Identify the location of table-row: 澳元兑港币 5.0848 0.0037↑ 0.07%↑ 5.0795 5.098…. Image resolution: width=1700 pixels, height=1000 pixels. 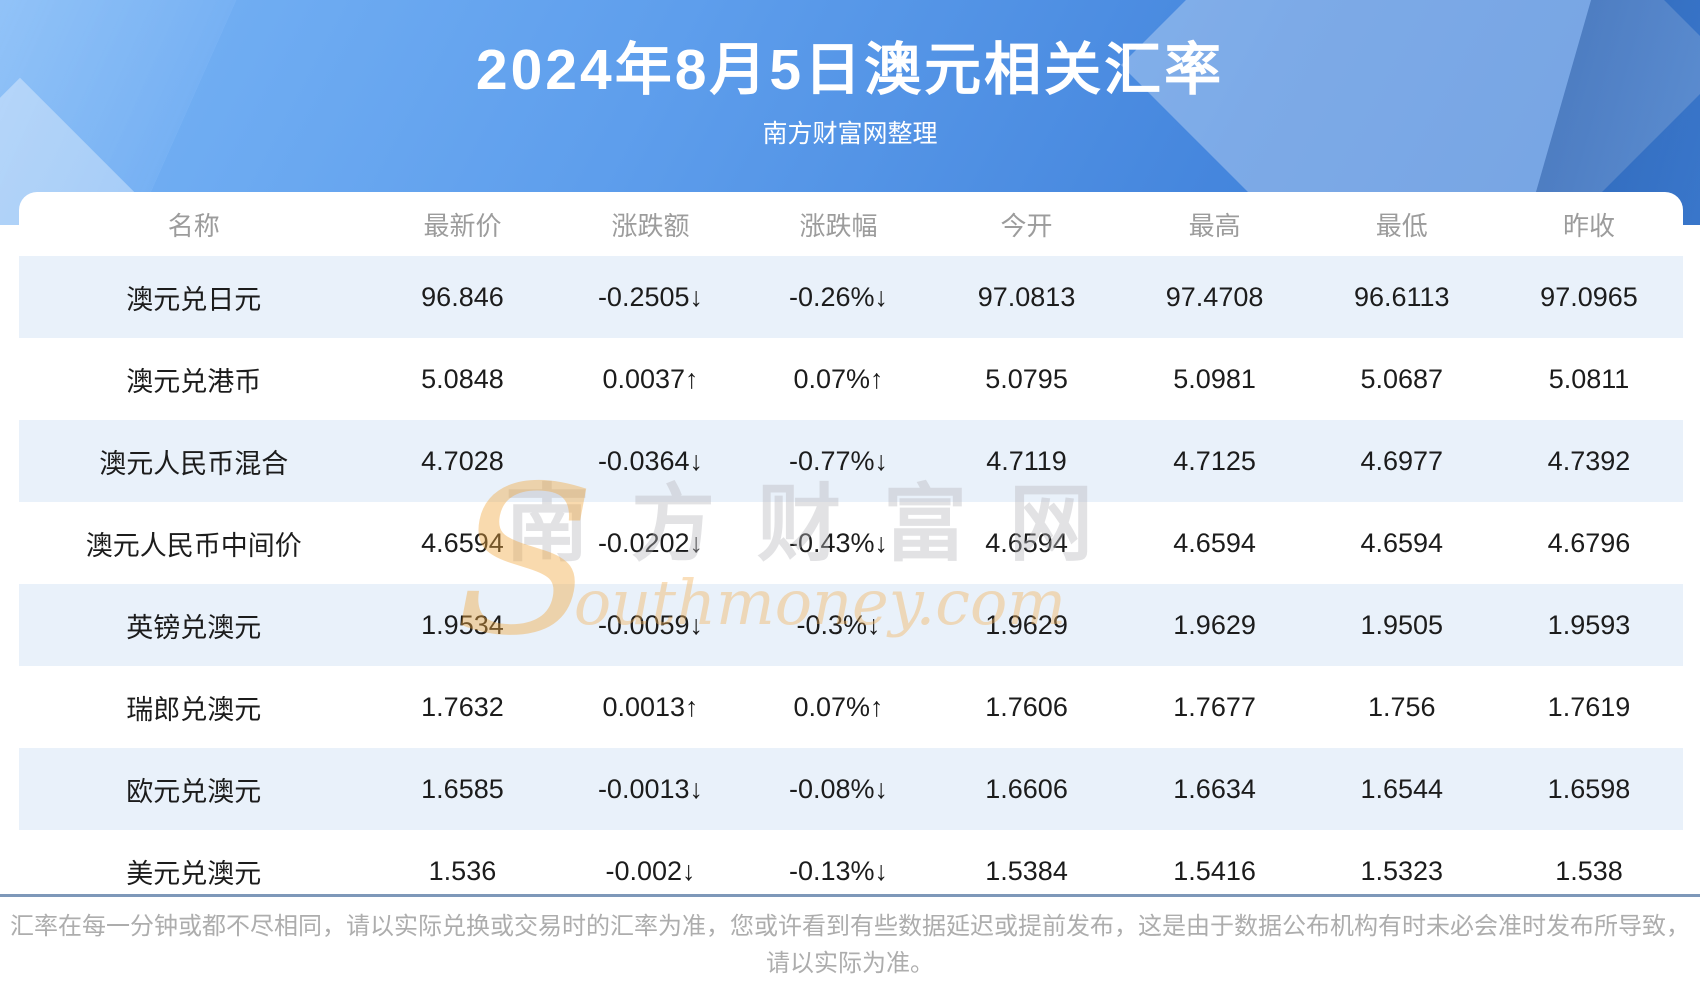
(851, 379).